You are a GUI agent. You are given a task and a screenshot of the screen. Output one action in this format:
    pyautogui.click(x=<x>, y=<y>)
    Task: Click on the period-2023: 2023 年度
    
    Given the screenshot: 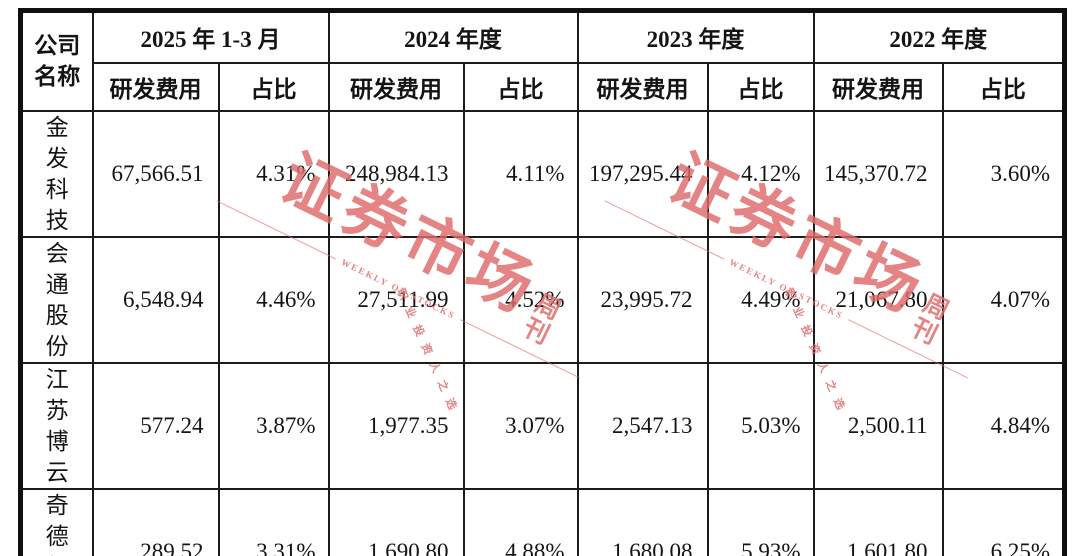 What is the action you would take?
    pyautogui.click(x=695, y=36)
    